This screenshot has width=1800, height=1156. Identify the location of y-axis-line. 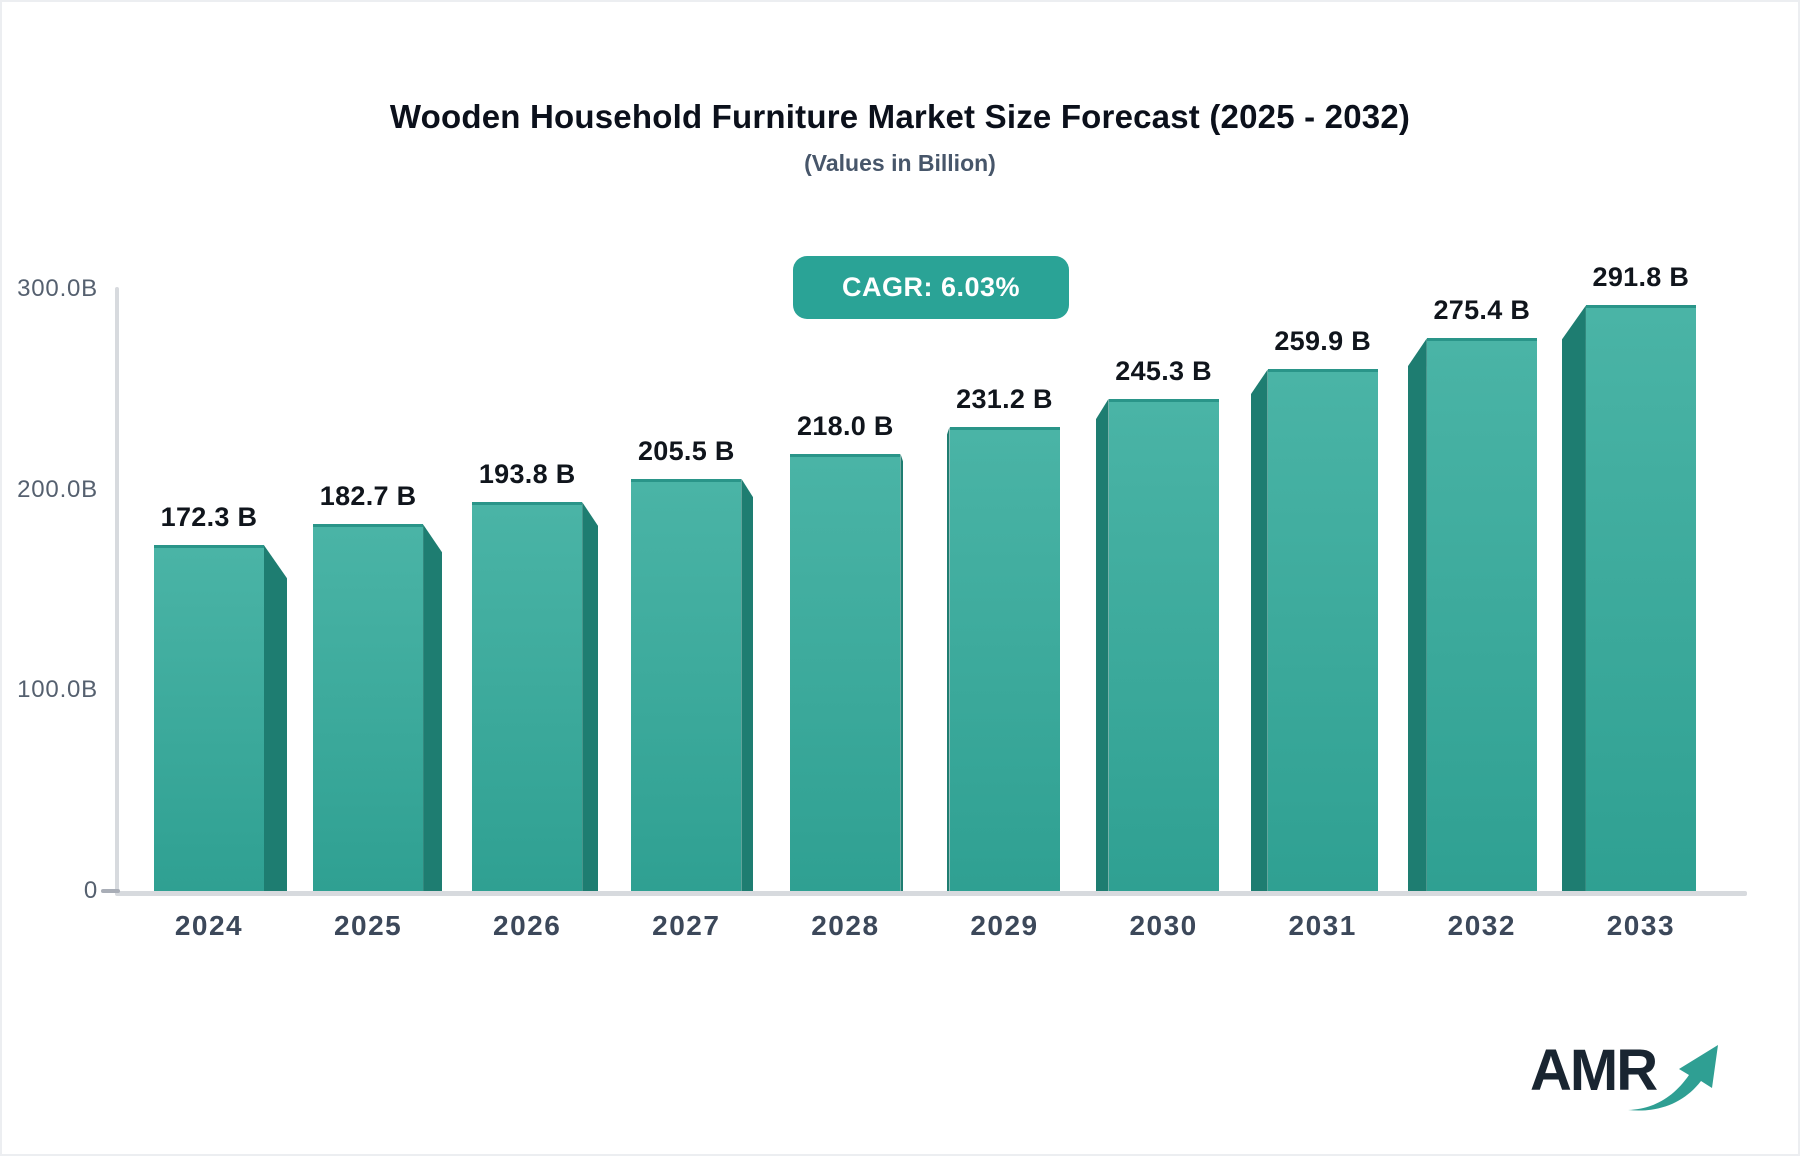
(117, 591).